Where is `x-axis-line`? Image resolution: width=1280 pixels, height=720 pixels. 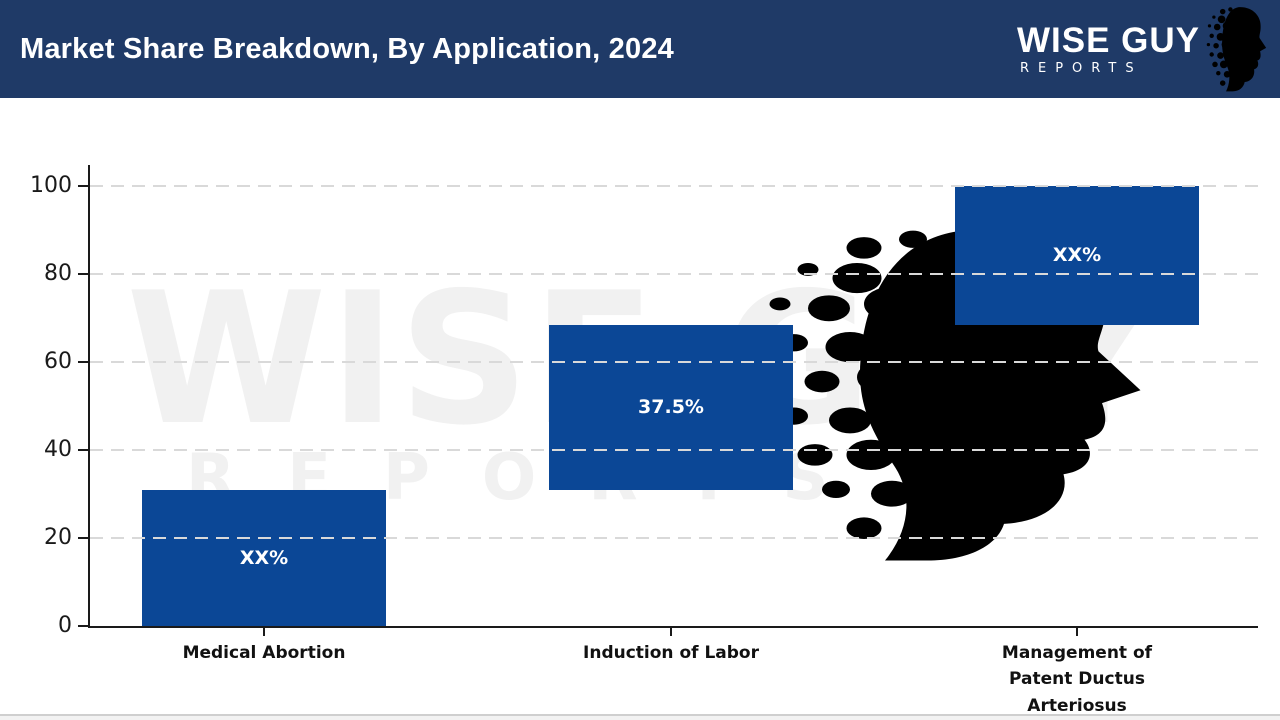 x-axis-line is located at coordinates (673, 627).